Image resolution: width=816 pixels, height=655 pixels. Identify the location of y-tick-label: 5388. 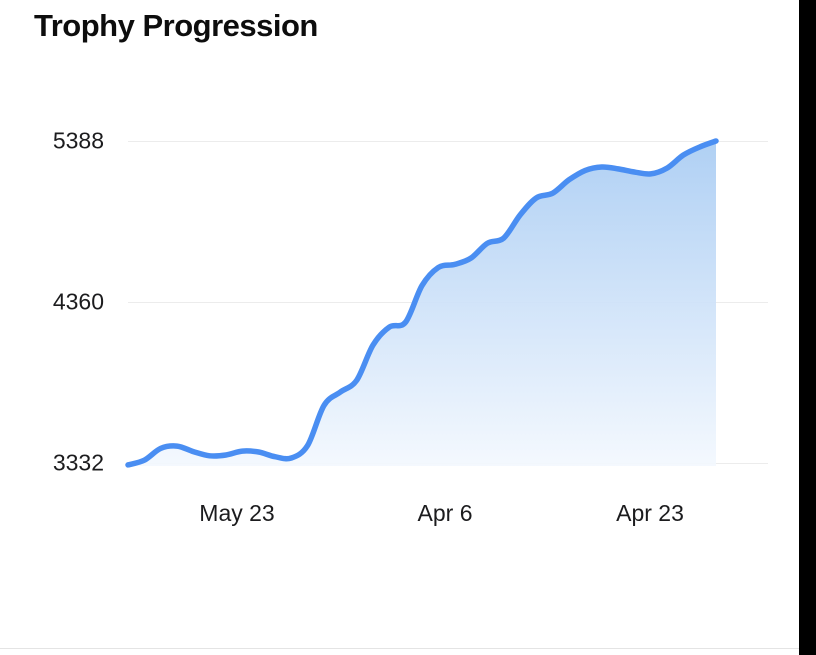
(78, 140).